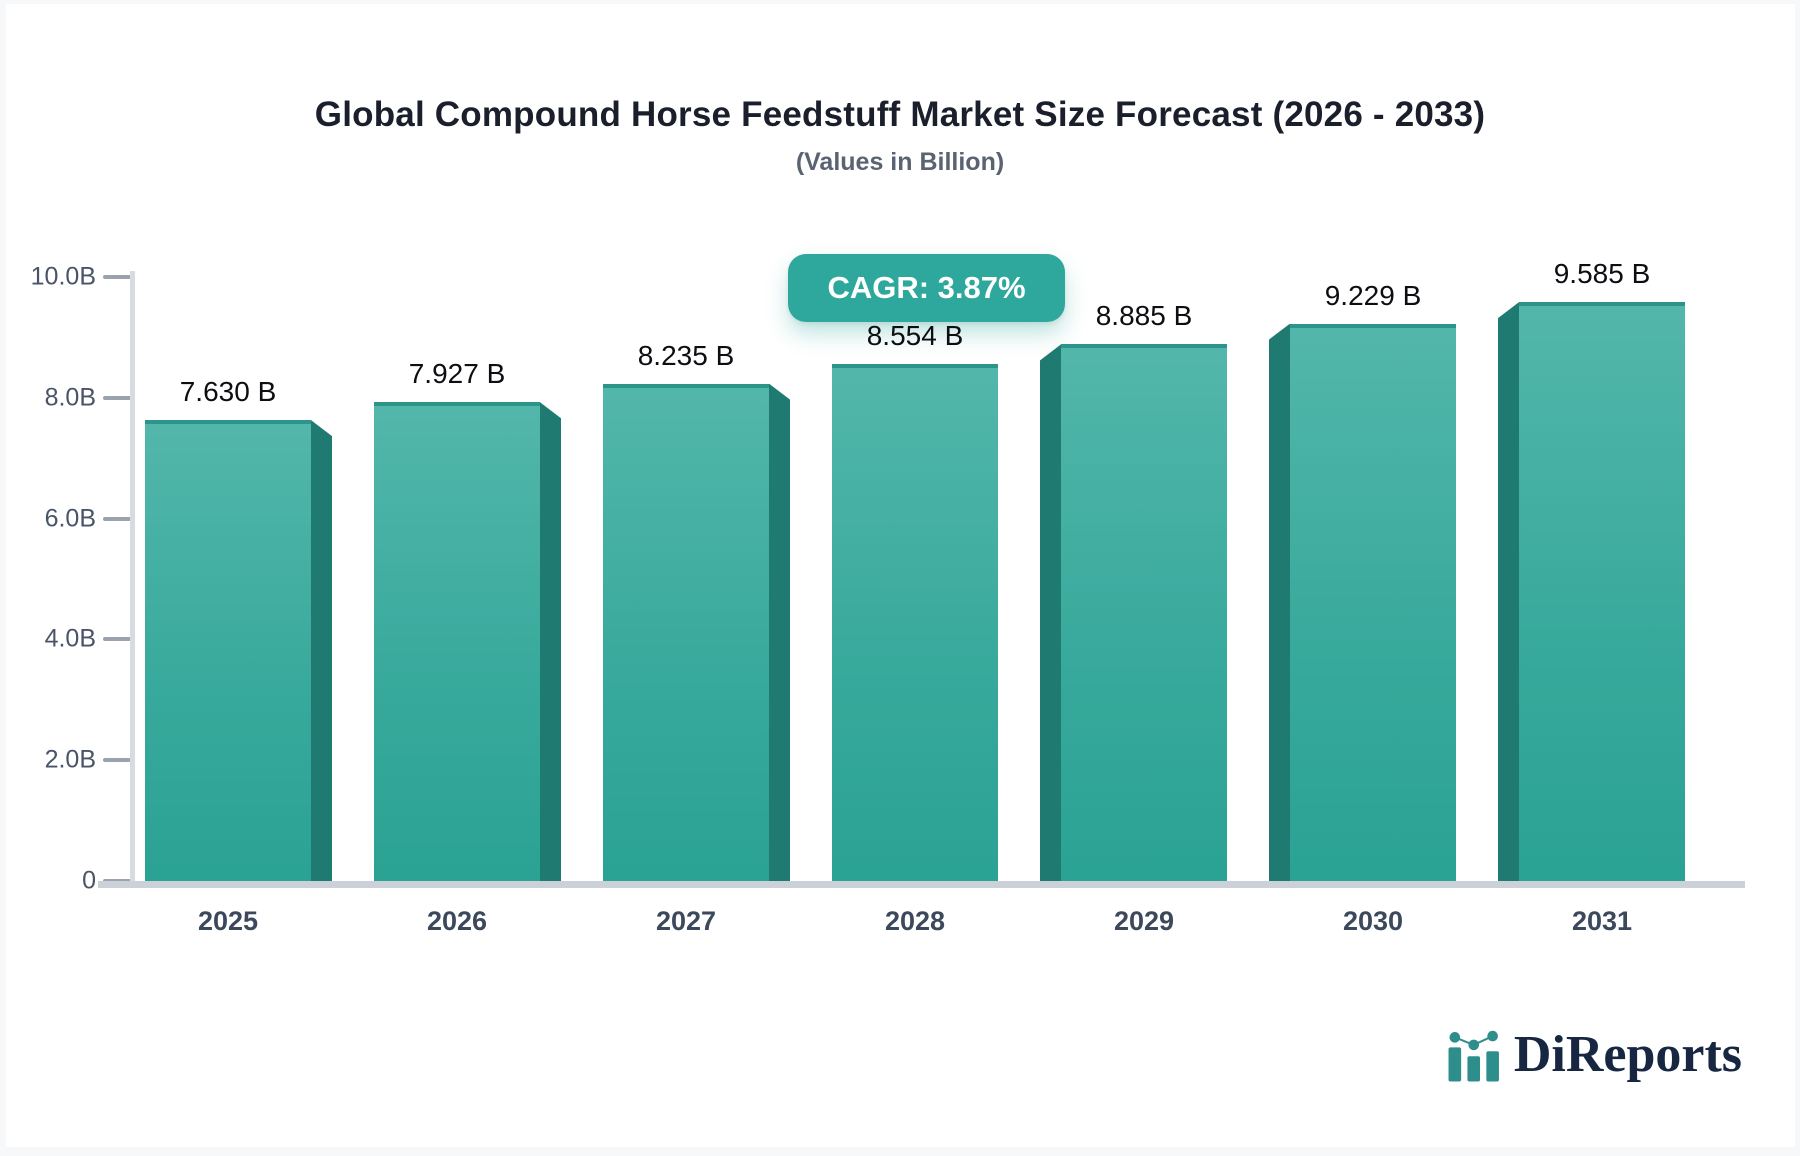 The image size is (1800, 1156). I want to click on y-axis-tick-label: 4.0B, so click(70, 638).